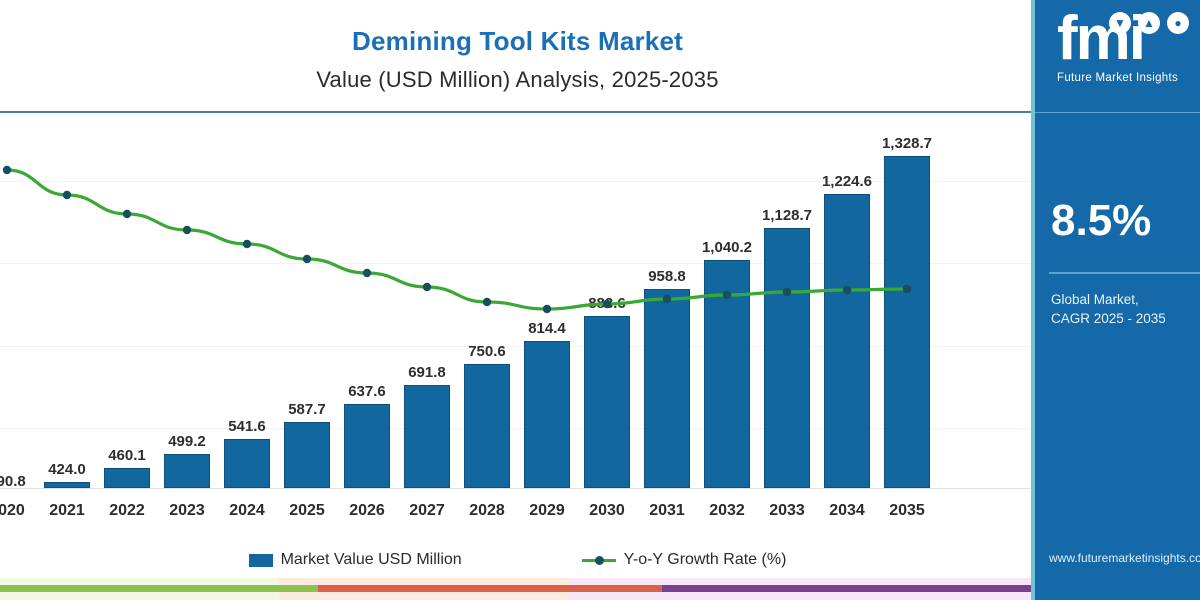 The image size is (1200, 600). I want to click on x-tick-2025: 2025, so click(307, 510).